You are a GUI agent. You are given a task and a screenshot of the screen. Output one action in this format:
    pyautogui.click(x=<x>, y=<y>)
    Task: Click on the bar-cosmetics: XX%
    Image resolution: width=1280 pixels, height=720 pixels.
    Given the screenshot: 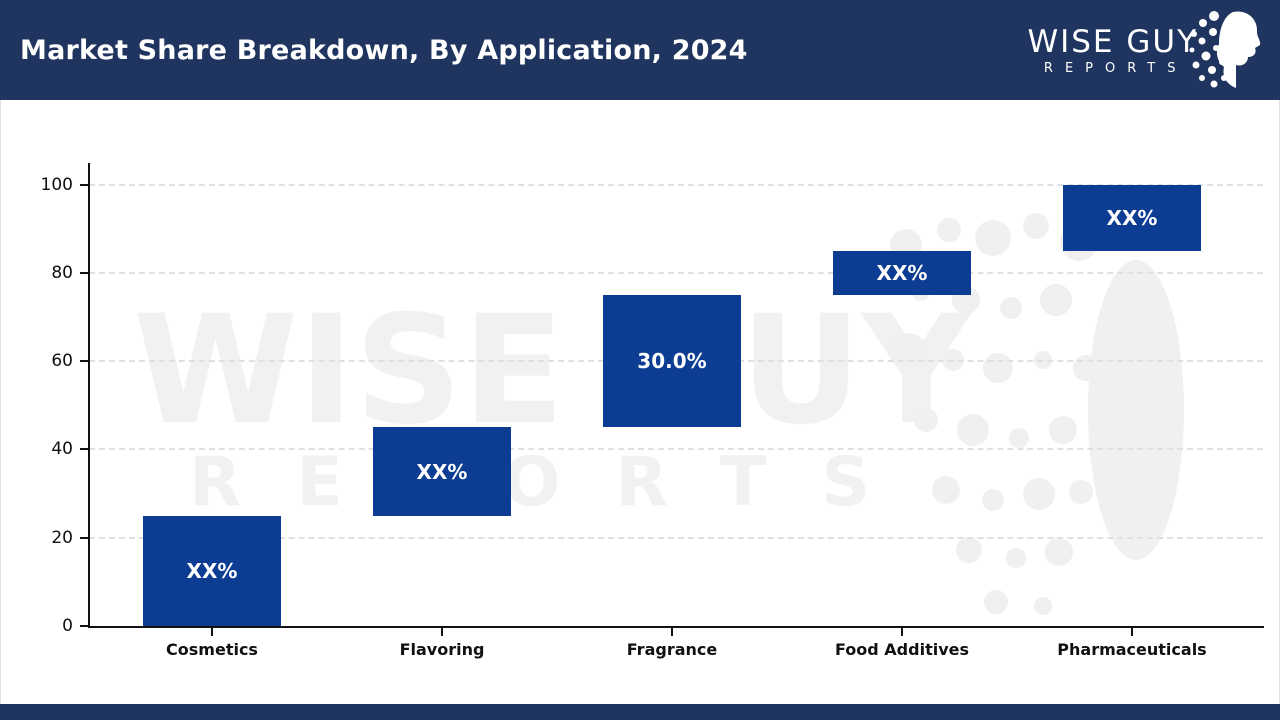 What is the action you would take?
    pyautogui.click(x=212, y=570)
    